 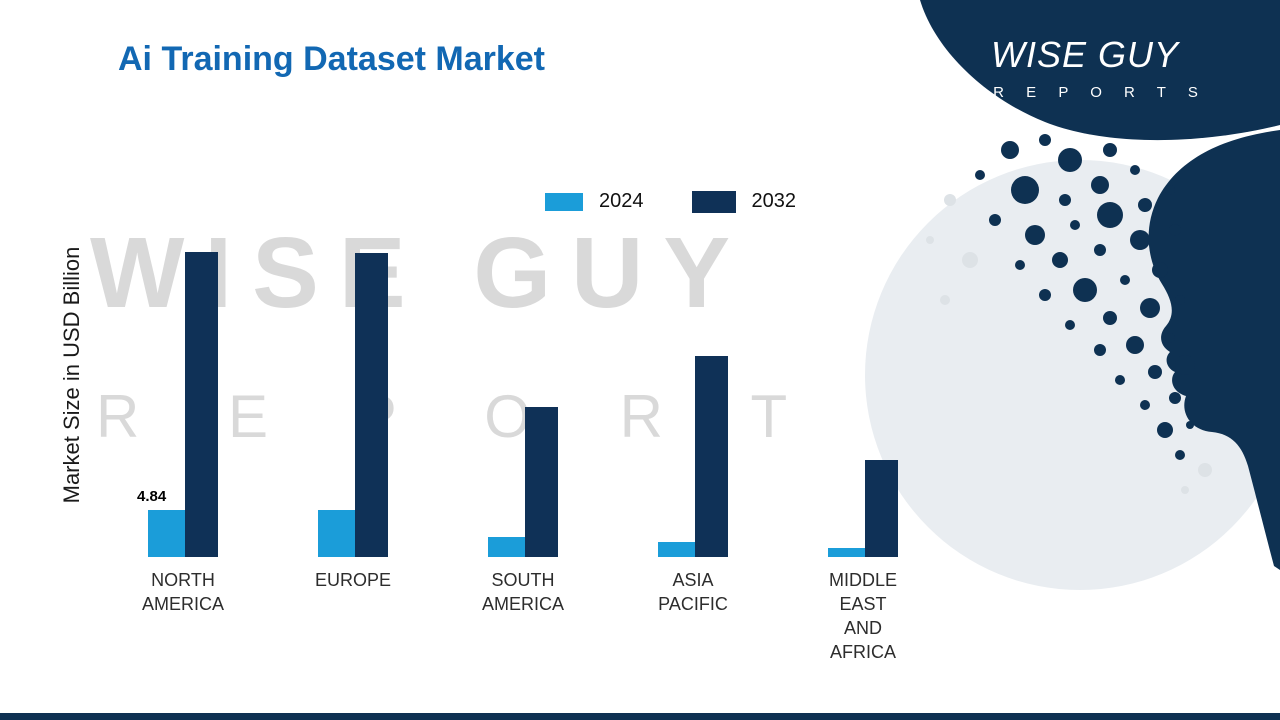 What do you see at coordinates (846, 552) in the screenshot?
I see `bar-2024-middle-east-and-africa` at bounding box center [846, 552].